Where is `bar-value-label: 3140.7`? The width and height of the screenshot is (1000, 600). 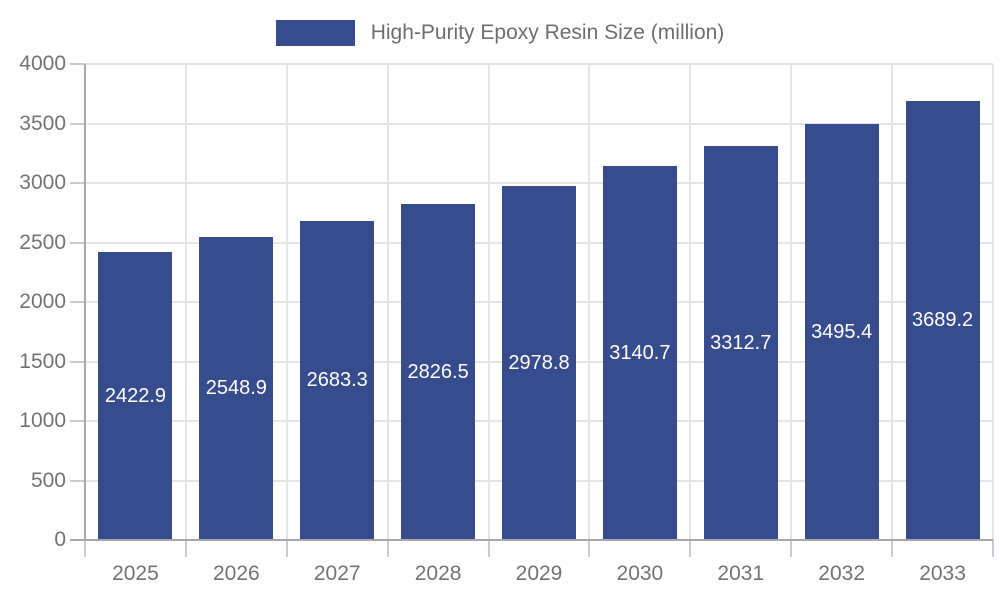 bar-value-label: 3140.7 is located at coordinates (640, 353).